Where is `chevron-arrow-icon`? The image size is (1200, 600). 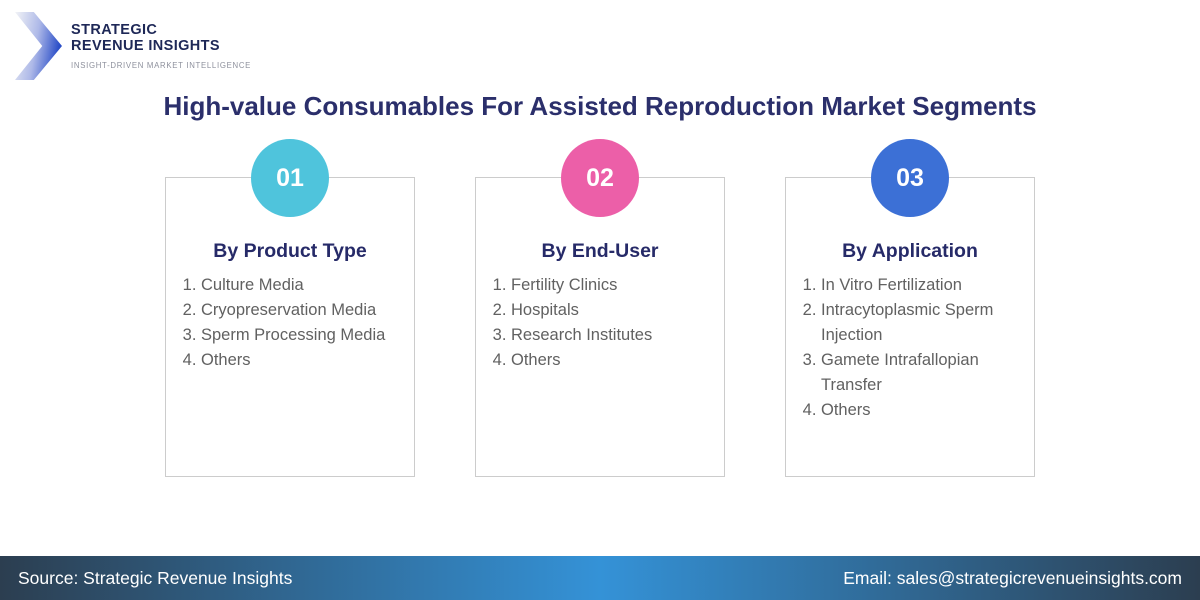
chevron-arrow-icon is located at coordinates (38, 46).